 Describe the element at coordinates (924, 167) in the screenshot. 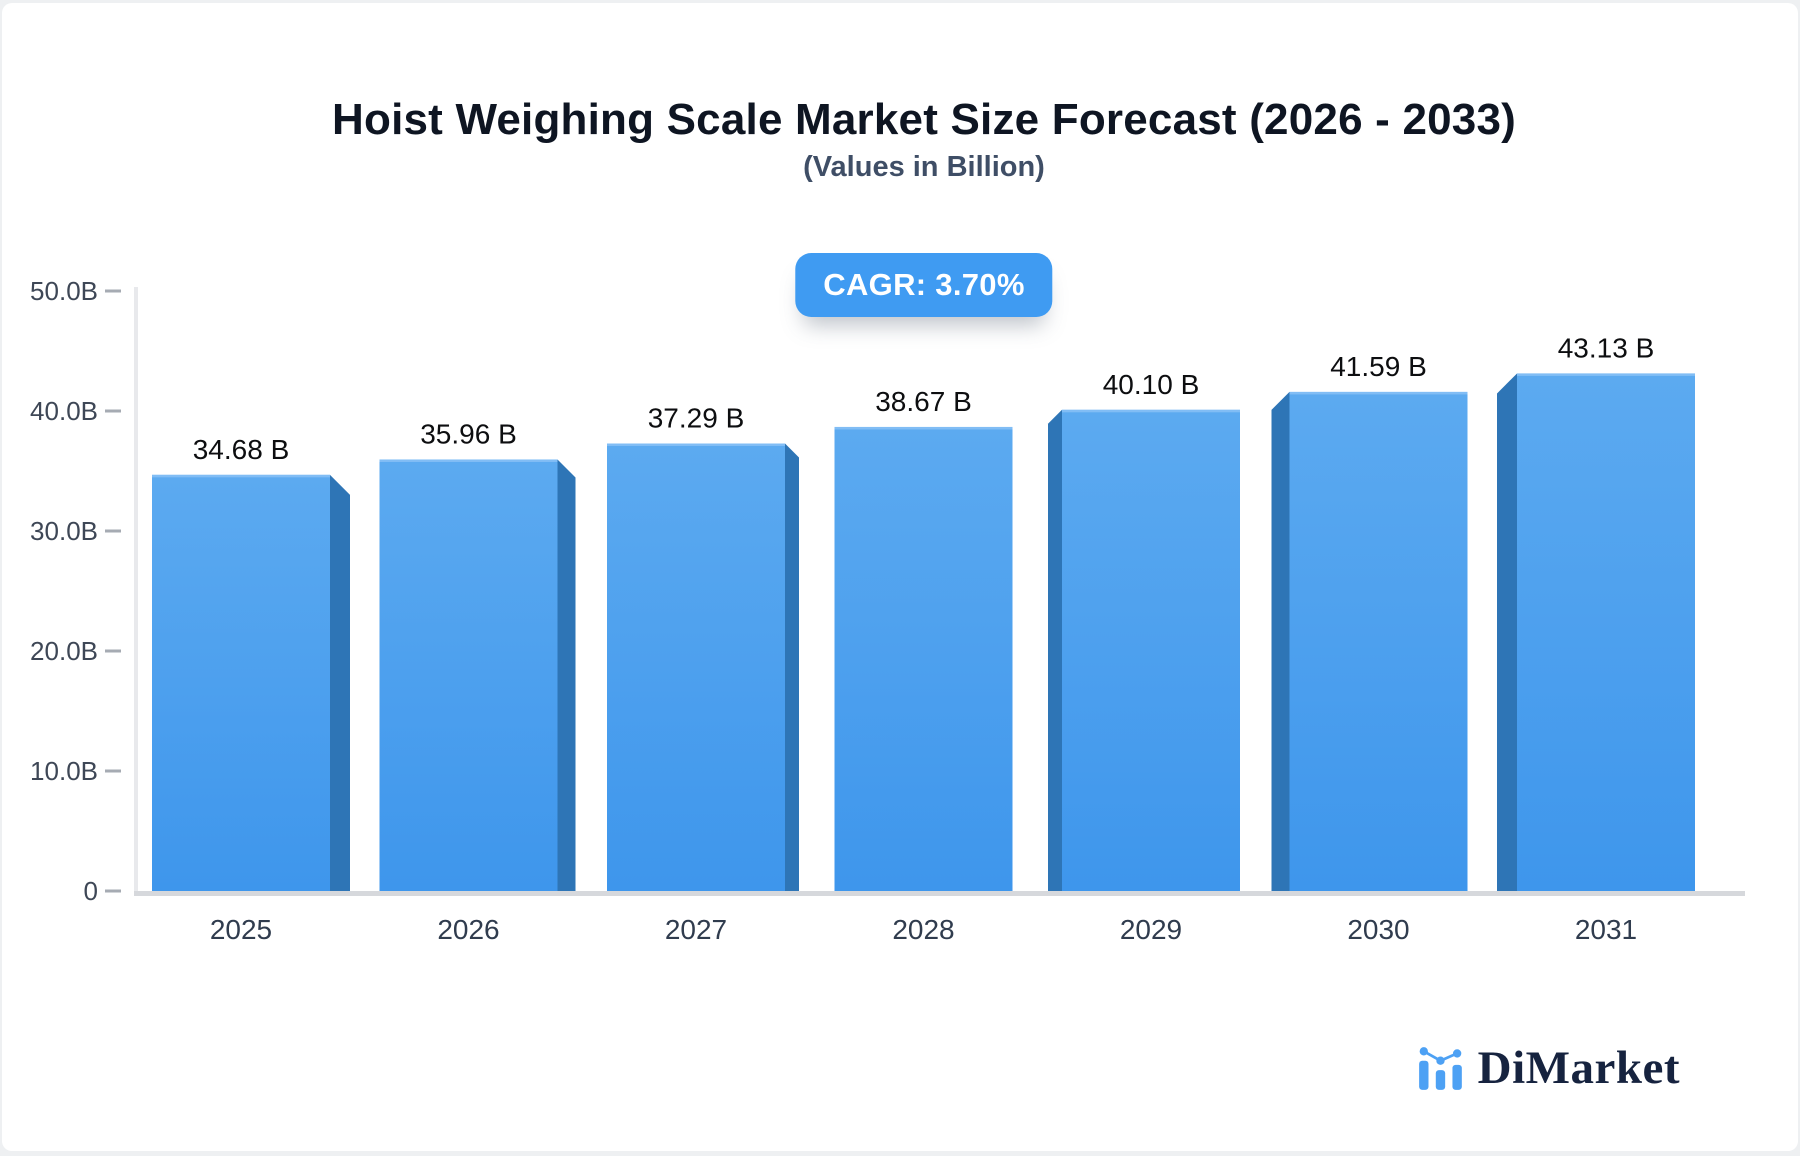

I see `chart-subtitle: (Values in Billion)` at that location.